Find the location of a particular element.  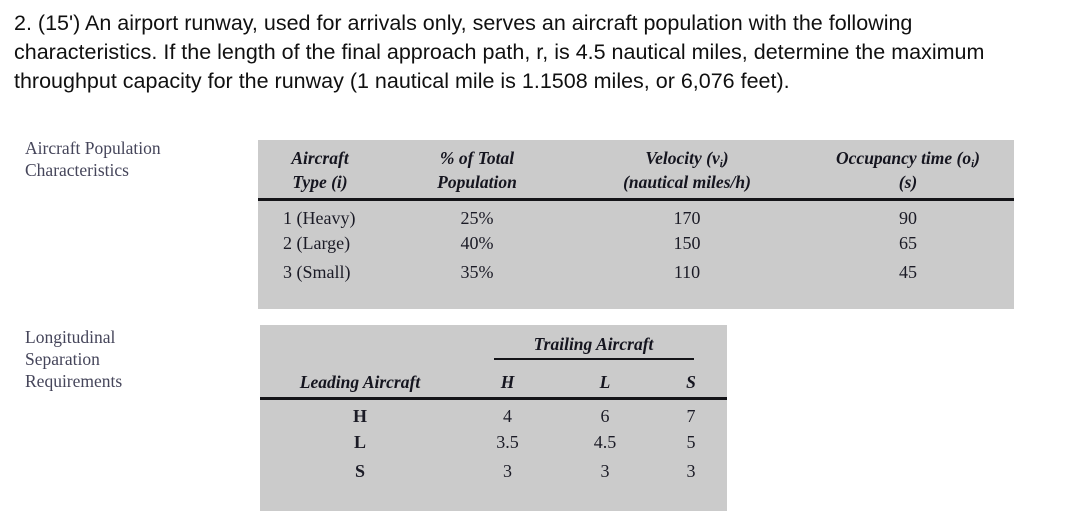

table-cell: 170 is located at coordinates (687, 218).